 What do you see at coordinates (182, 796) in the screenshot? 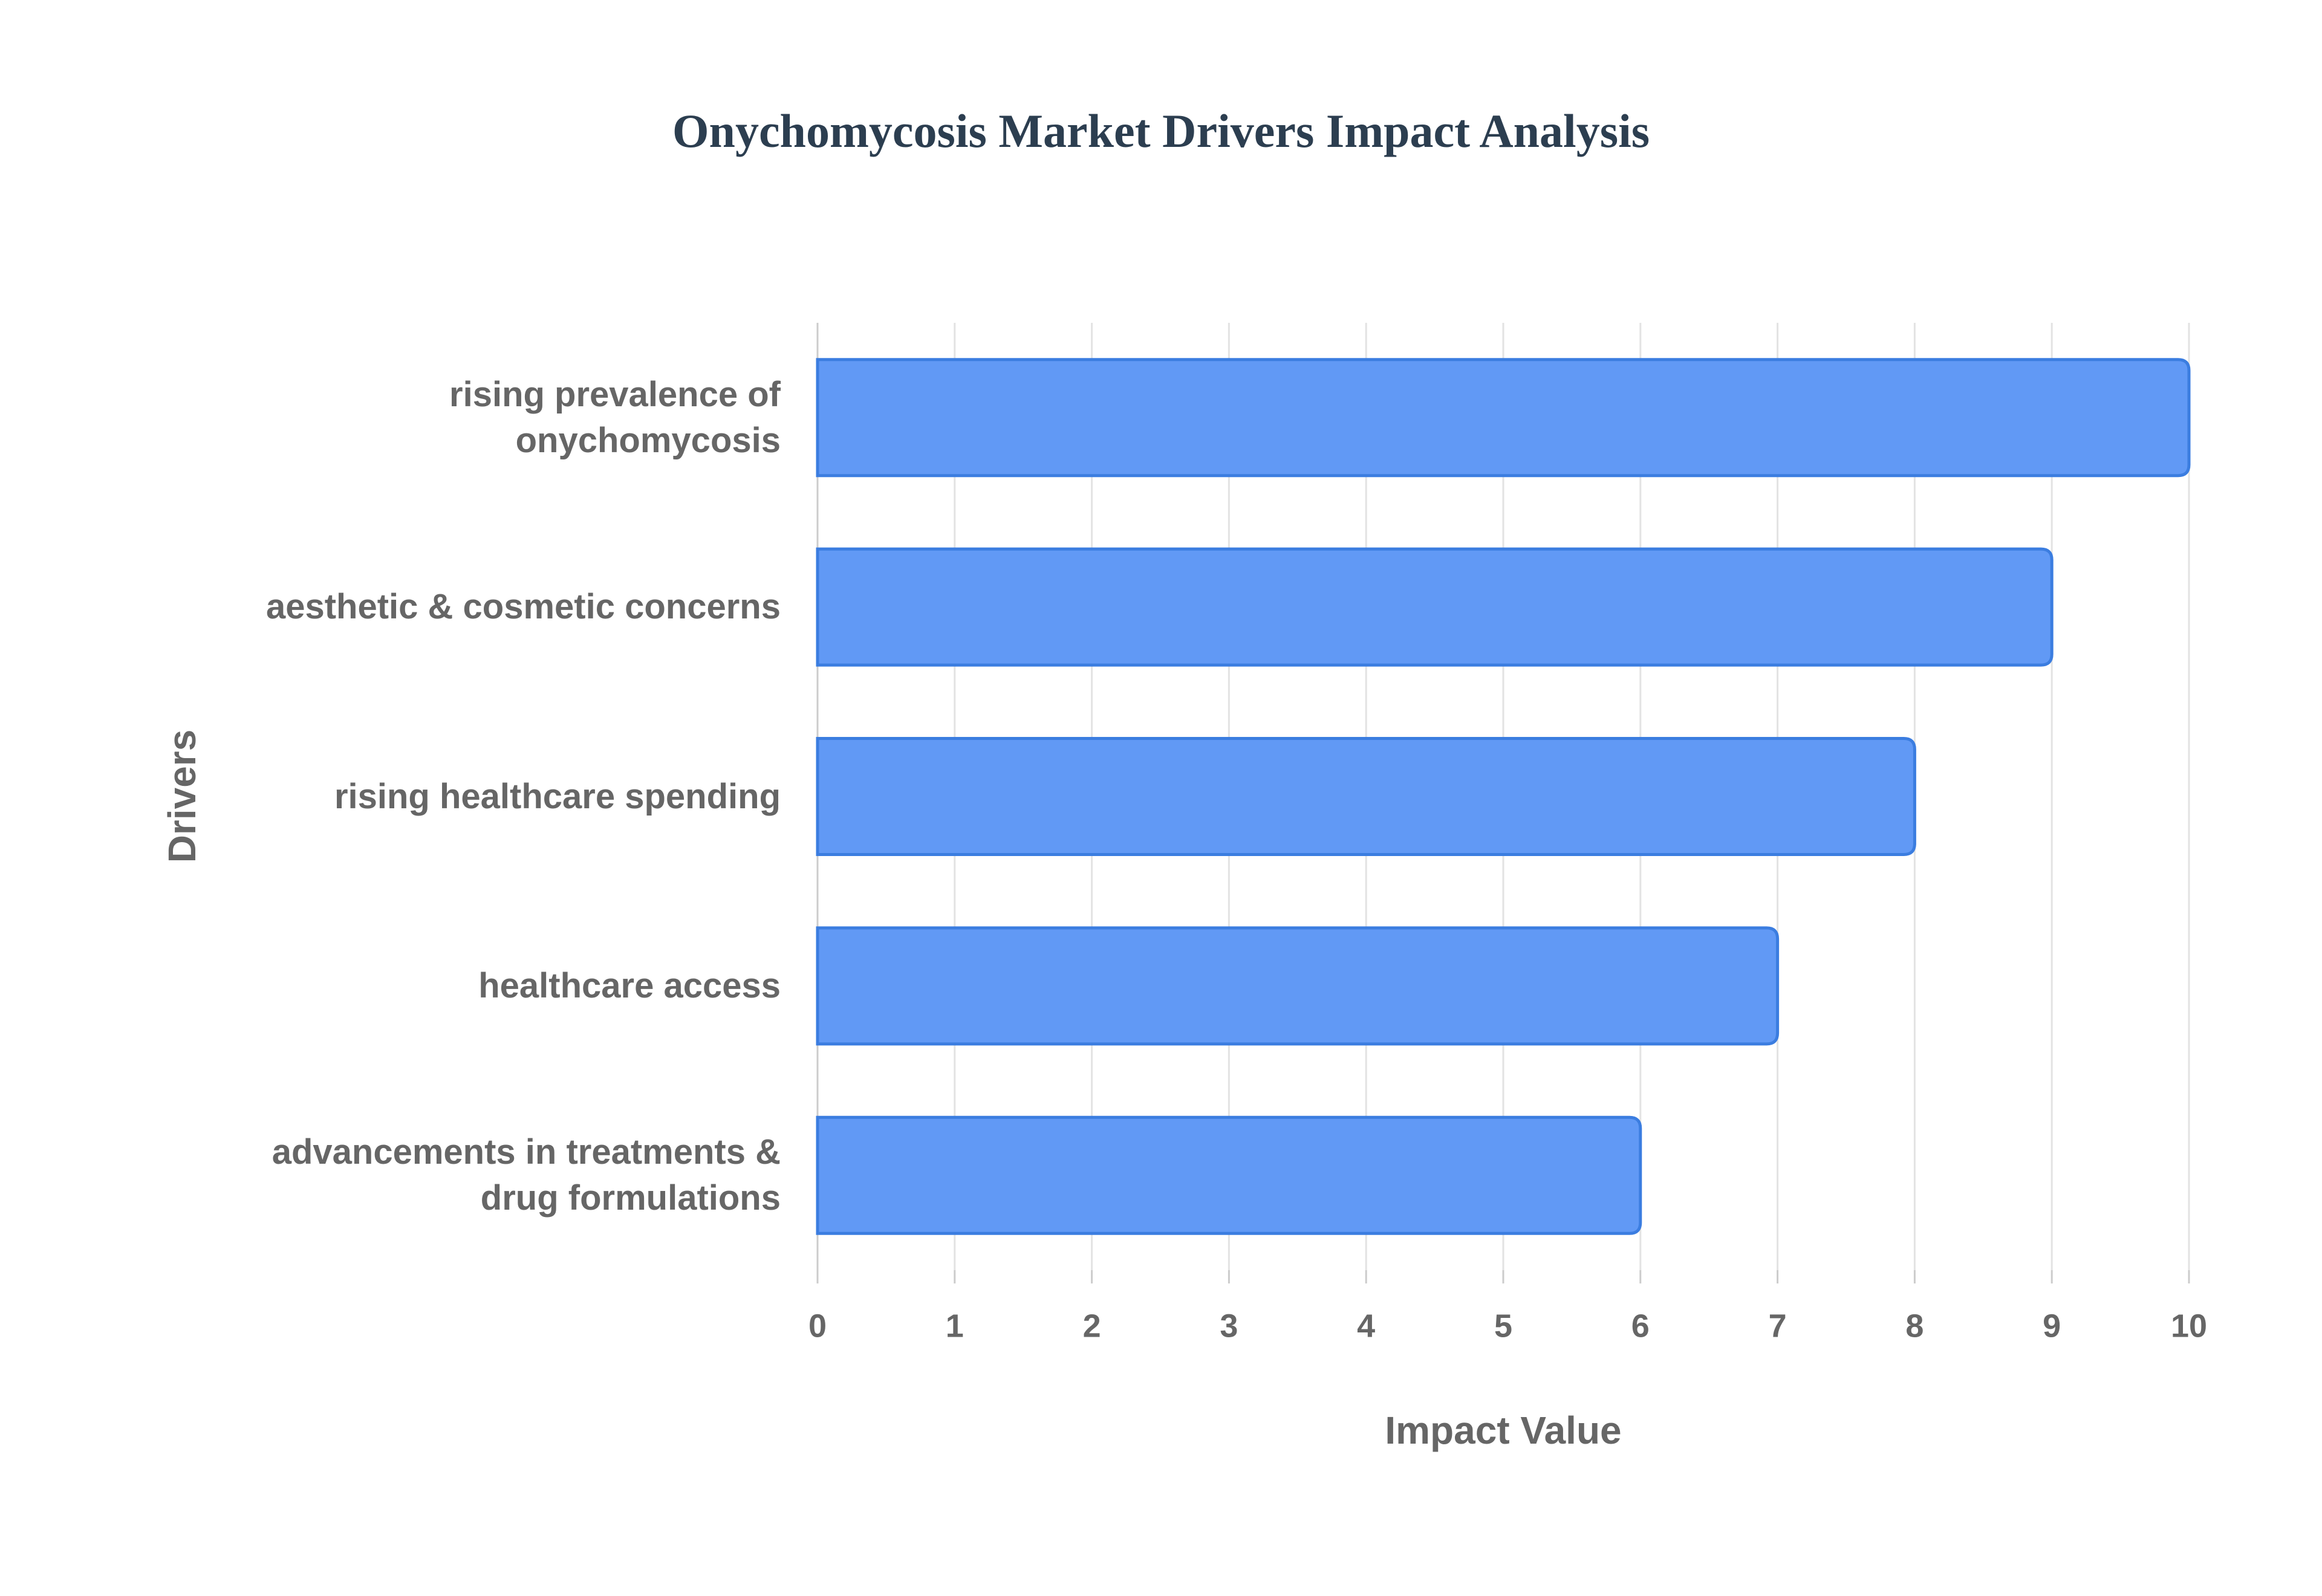
I see `y-axis-label: Drivers` at bounding box center [182, 796].